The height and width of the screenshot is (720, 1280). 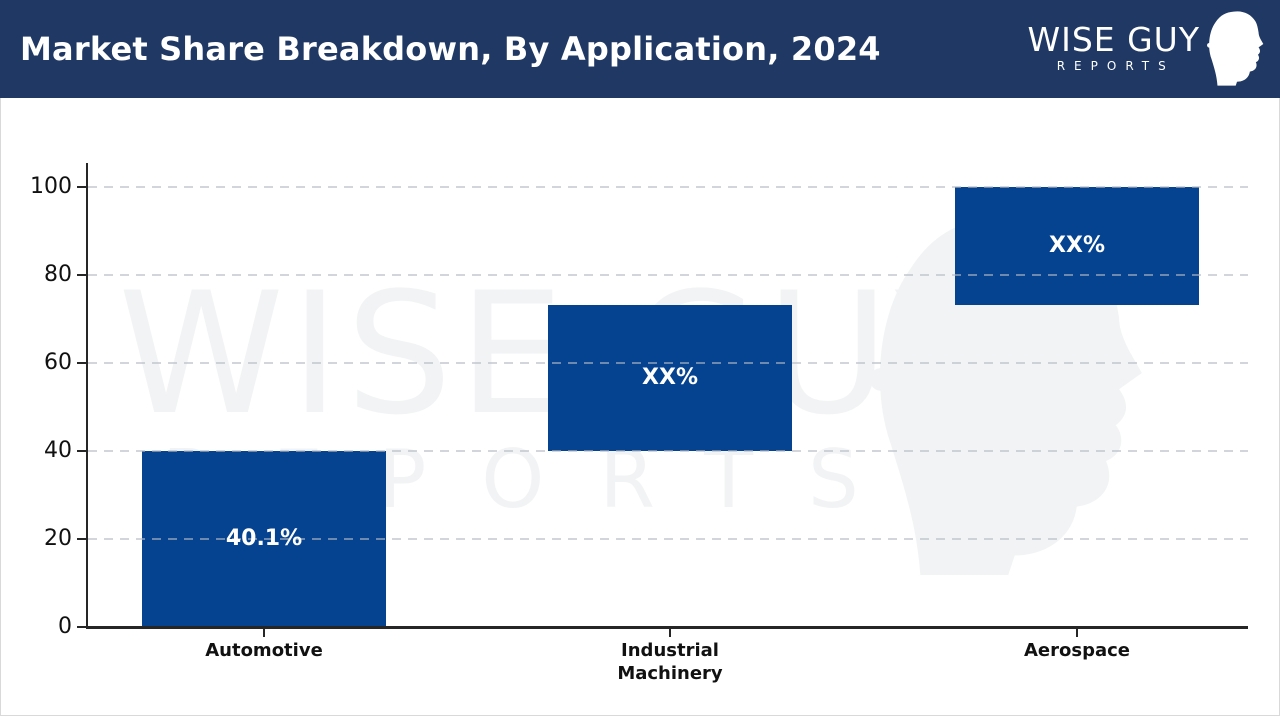 What do you see at coordinates (1235, 48) in the screenshot?
I see `wiseguy-face-icon` at bounding box center [1235, 48].